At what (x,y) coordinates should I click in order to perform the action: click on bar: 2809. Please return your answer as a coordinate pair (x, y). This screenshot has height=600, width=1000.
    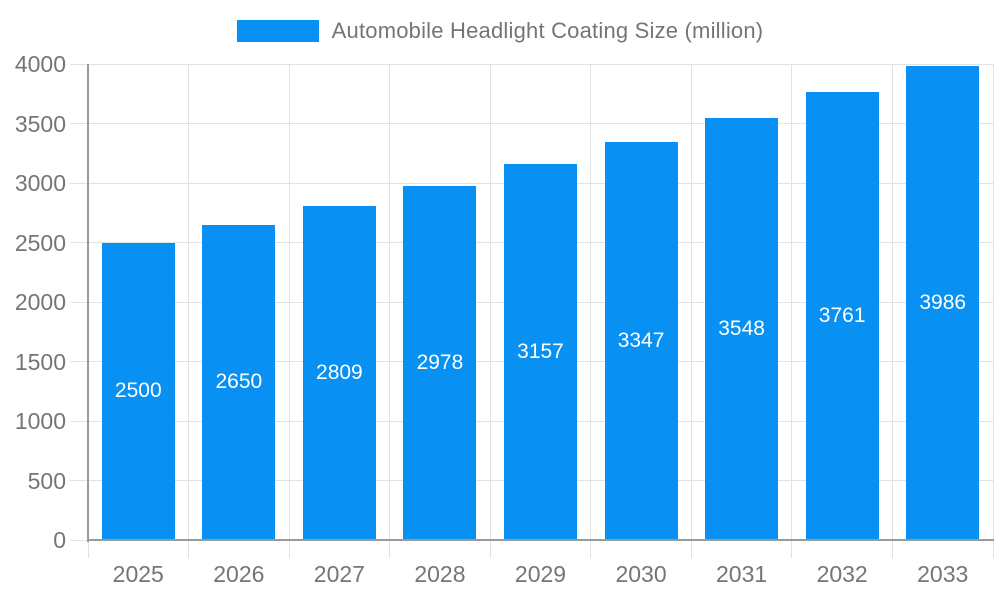
    Looking at the image, I should click on (339, 372).